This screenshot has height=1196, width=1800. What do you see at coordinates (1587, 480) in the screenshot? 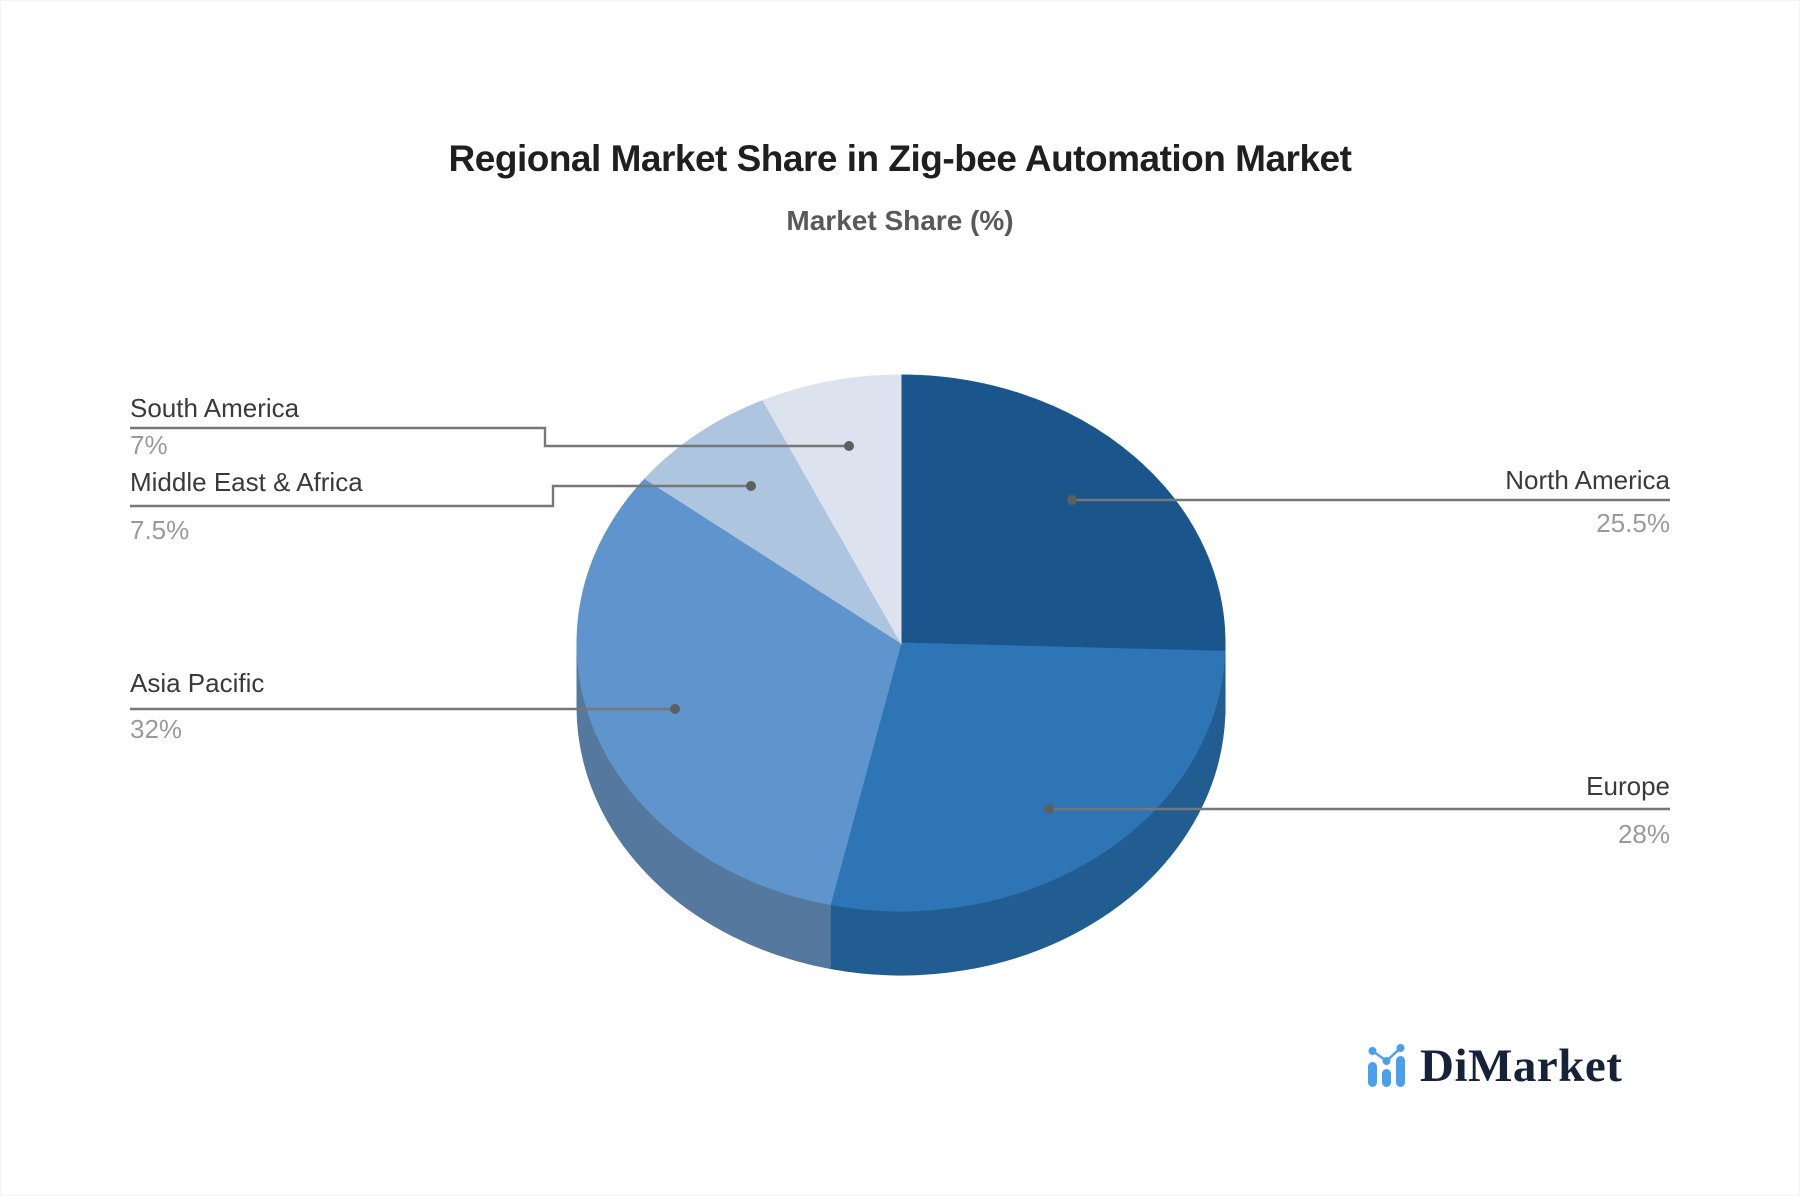
I see `slice-label-north-america: North America` at bounding box center [1587, 480].